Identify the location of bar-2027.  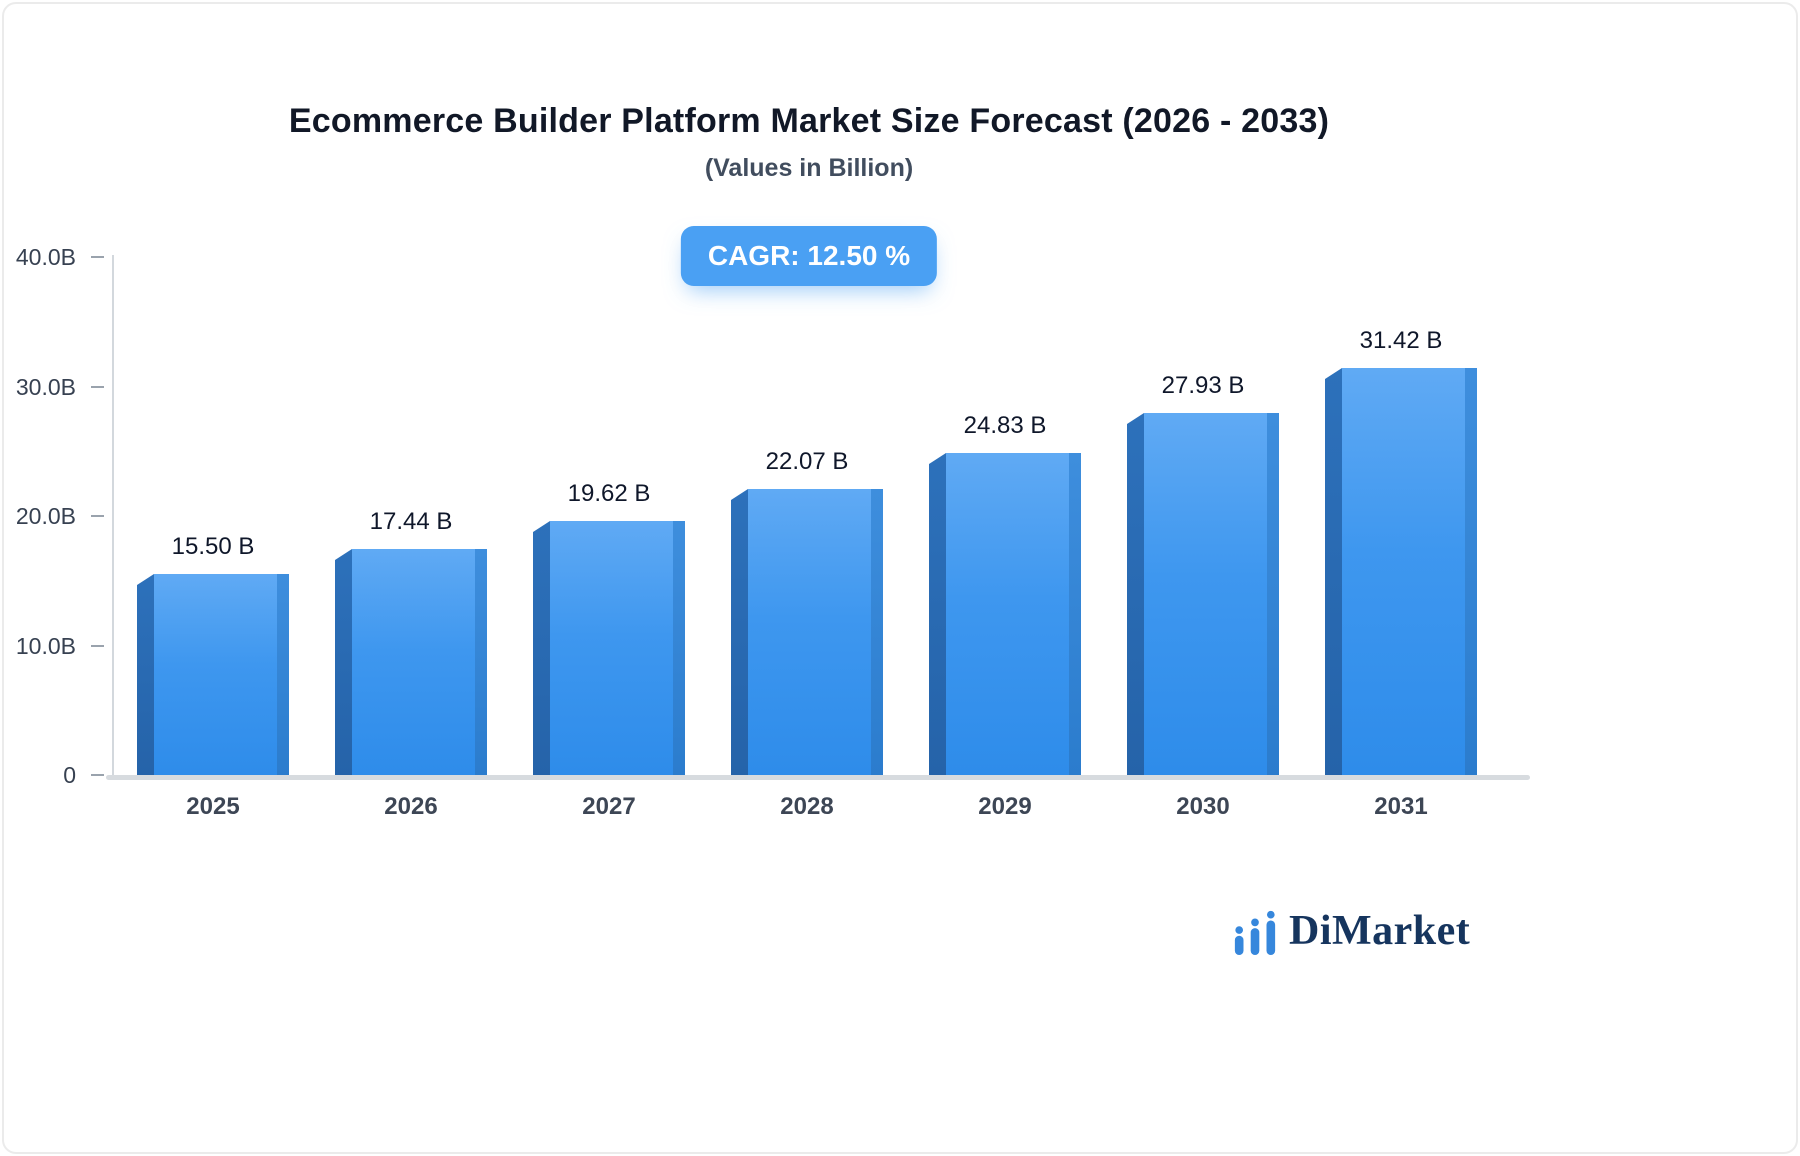
(609, 648).